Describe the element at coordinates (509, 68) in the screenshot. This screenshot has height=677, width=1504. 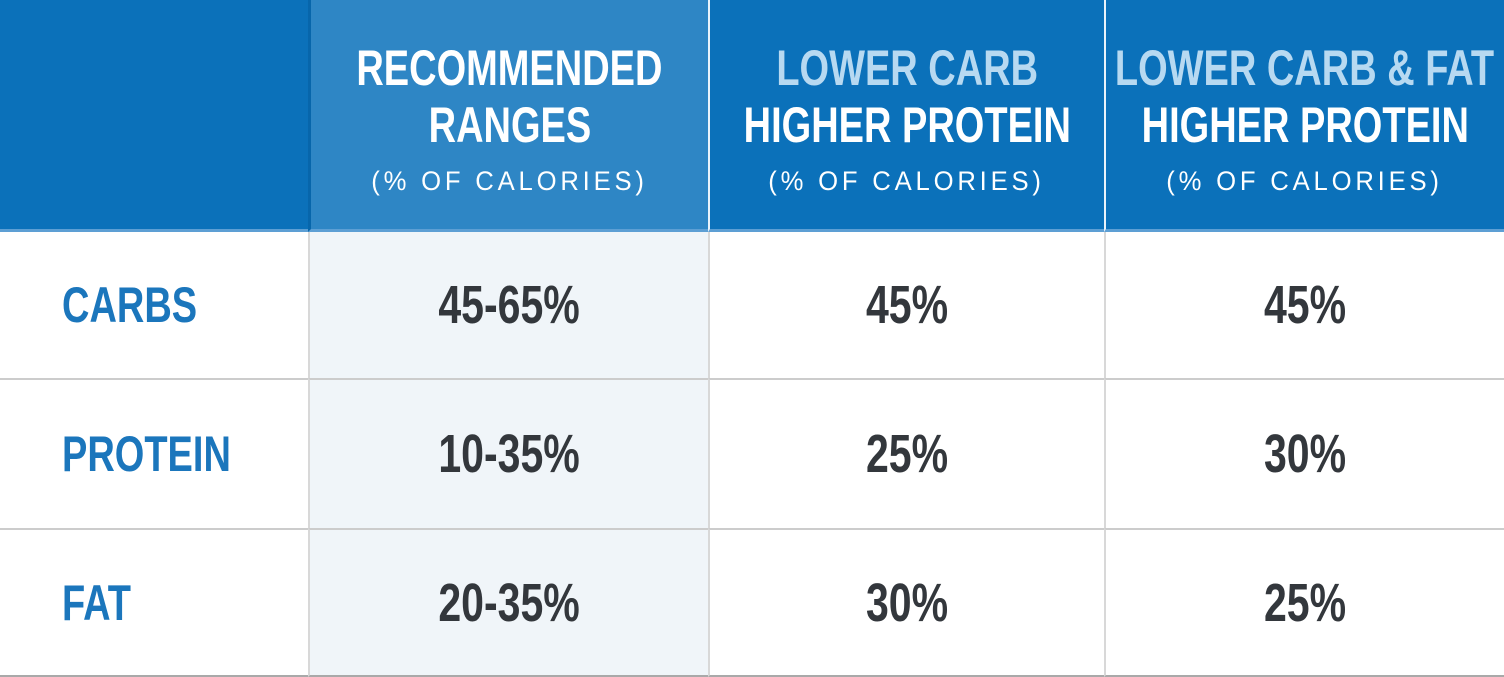
I see `header-title-line: RECOMMENDED` at that location.